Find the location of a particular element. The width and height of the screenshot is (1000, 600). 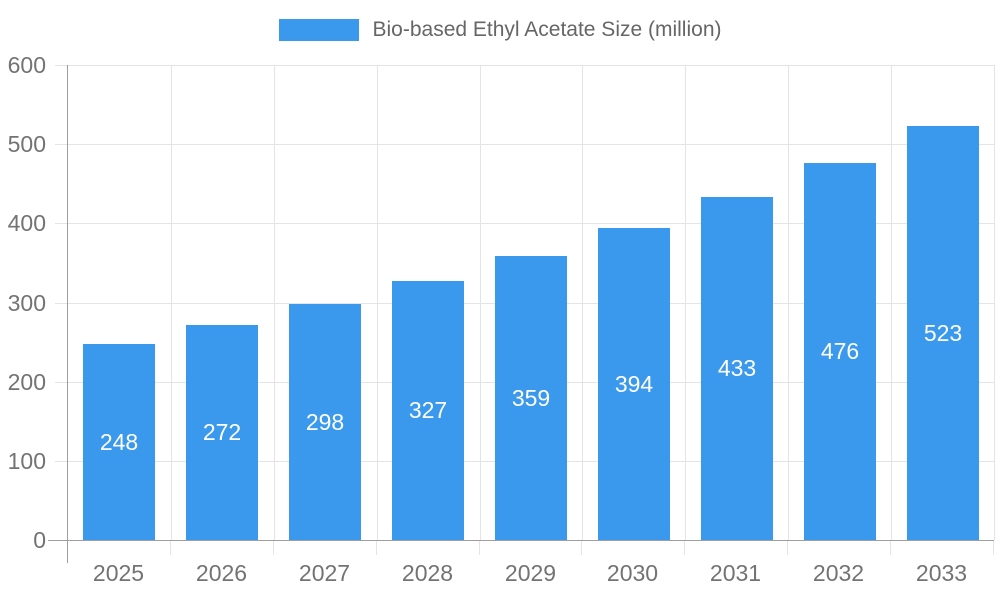

bar-2027: 298 is located at coordinates (325, 422).